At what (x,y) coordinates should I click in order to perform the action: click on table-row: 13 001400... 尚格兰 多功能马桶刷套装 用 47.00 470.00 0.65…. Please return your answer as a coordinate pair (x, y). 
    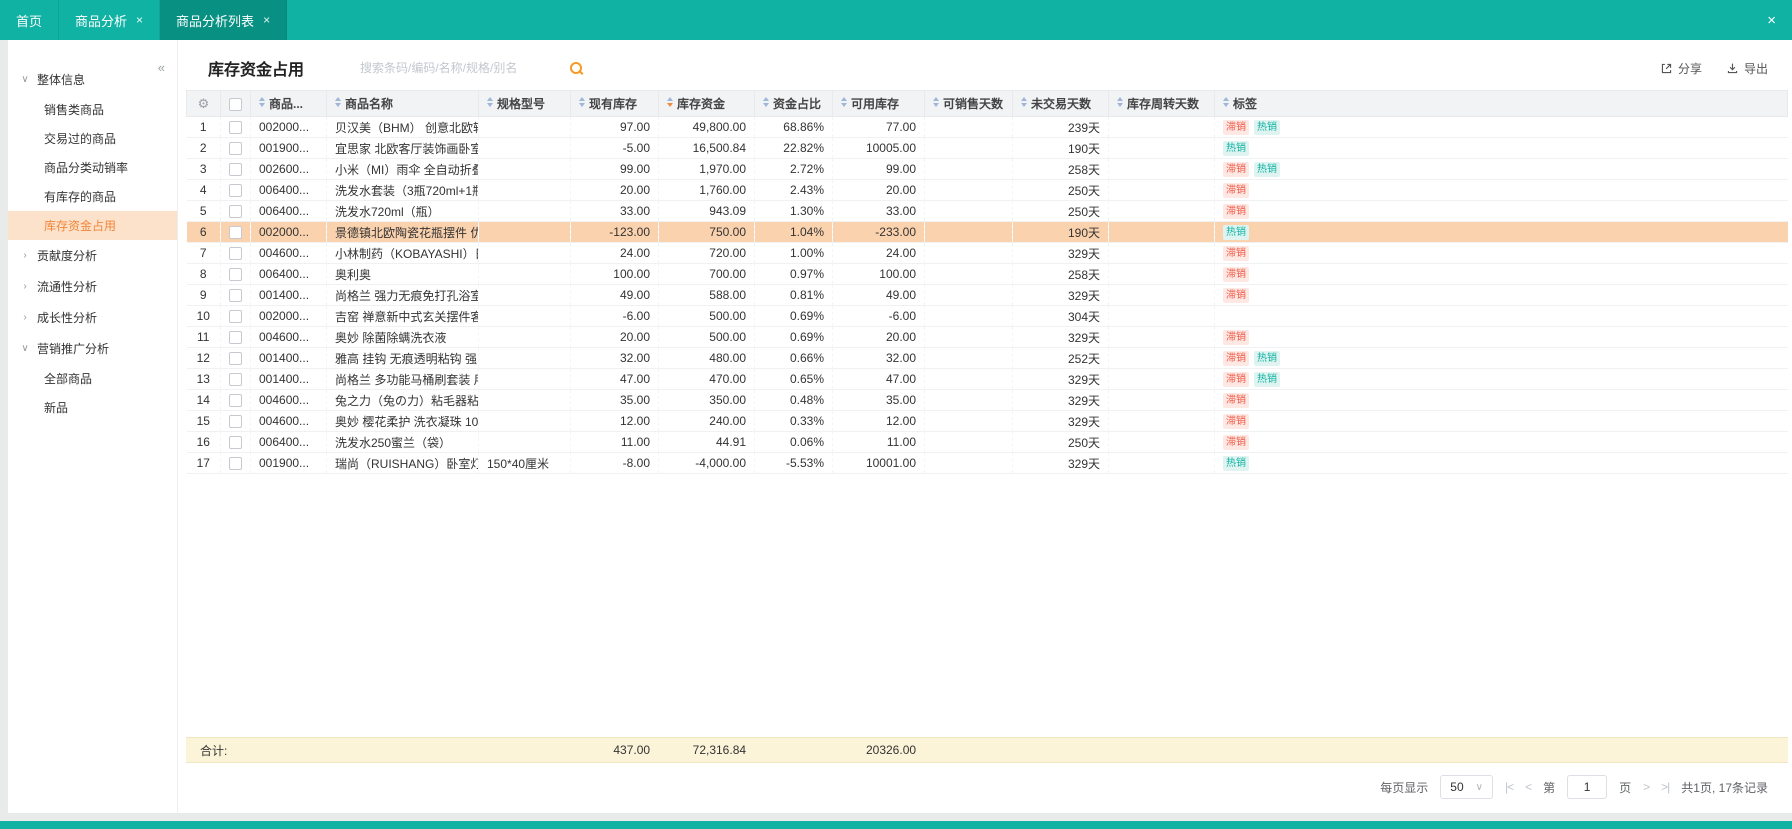
    Looking at the image, I should click on (987, 379).